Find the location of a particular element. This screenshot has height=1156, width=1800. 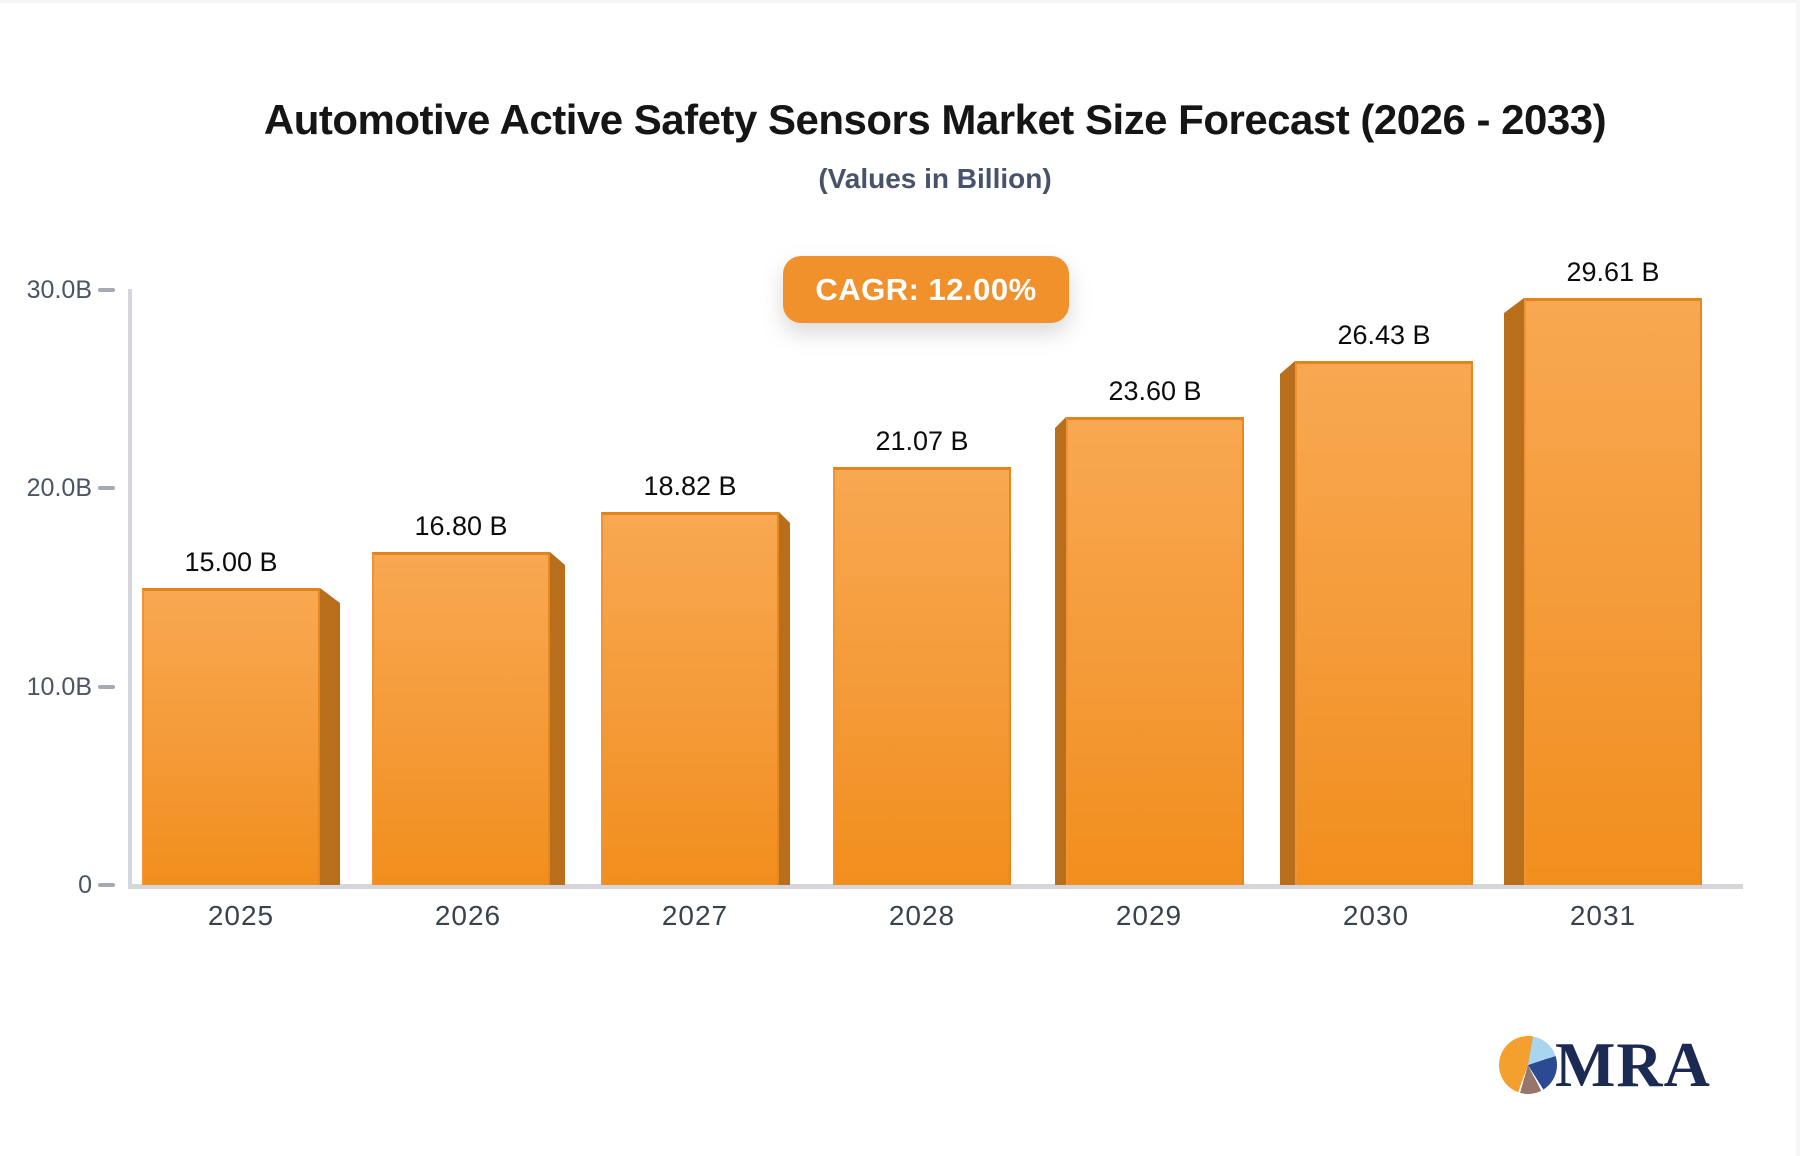

bar-value-label-2027: 18.82 B is located at coordinates (690, 486).